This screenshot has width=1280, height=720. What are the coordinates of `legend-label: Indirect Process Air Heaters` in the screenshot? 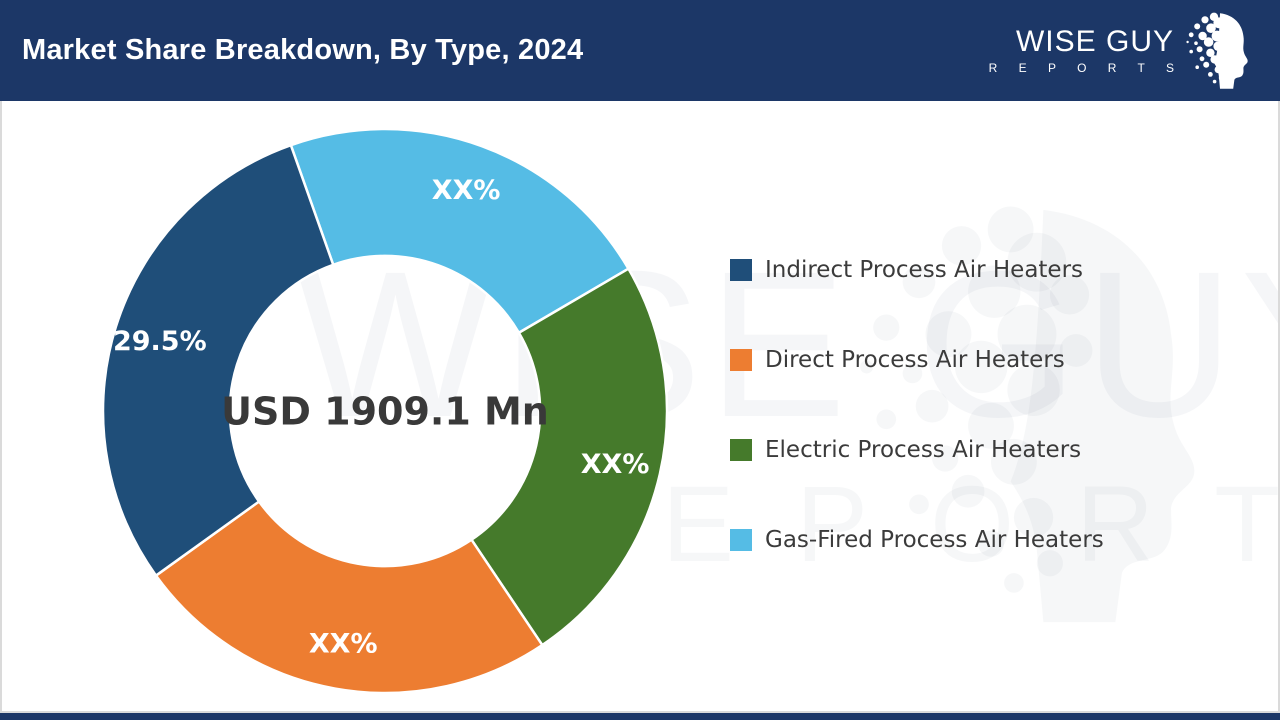 It's located at (924, 270).